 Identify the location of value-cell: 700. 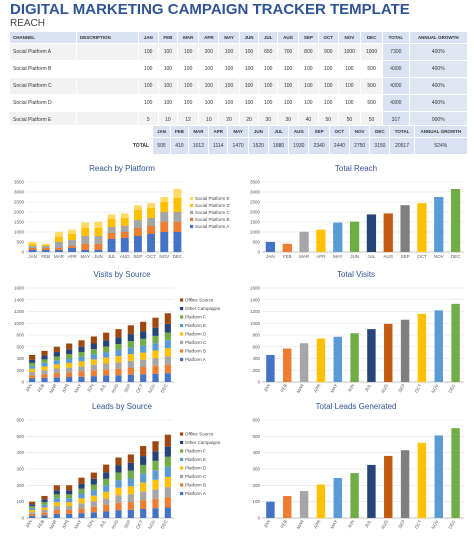
(288, 52).